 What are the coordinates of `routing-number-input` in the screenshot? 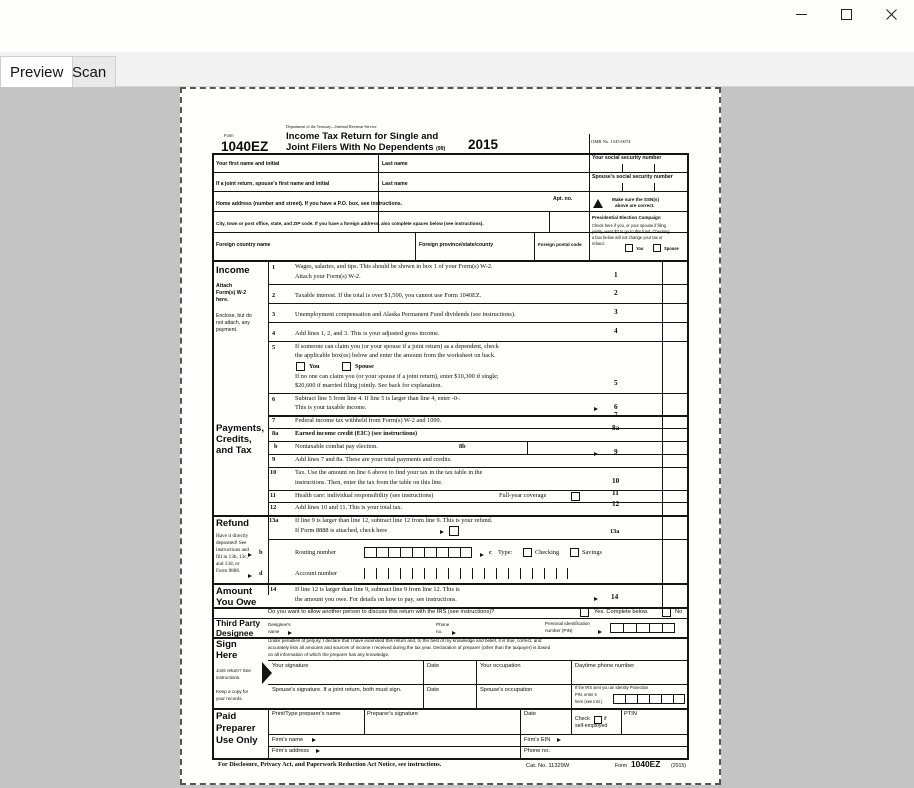 It's located at (418, 552).